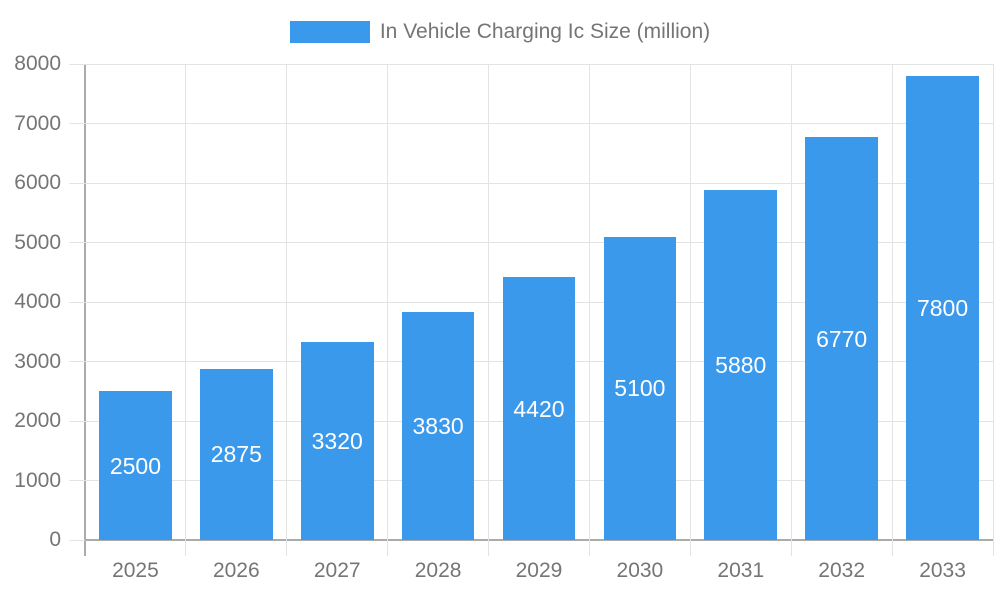 The height and width of the screenshot is (600, 1000). I want to click on y-axis-tick-label: 5000, so click(37, 242).